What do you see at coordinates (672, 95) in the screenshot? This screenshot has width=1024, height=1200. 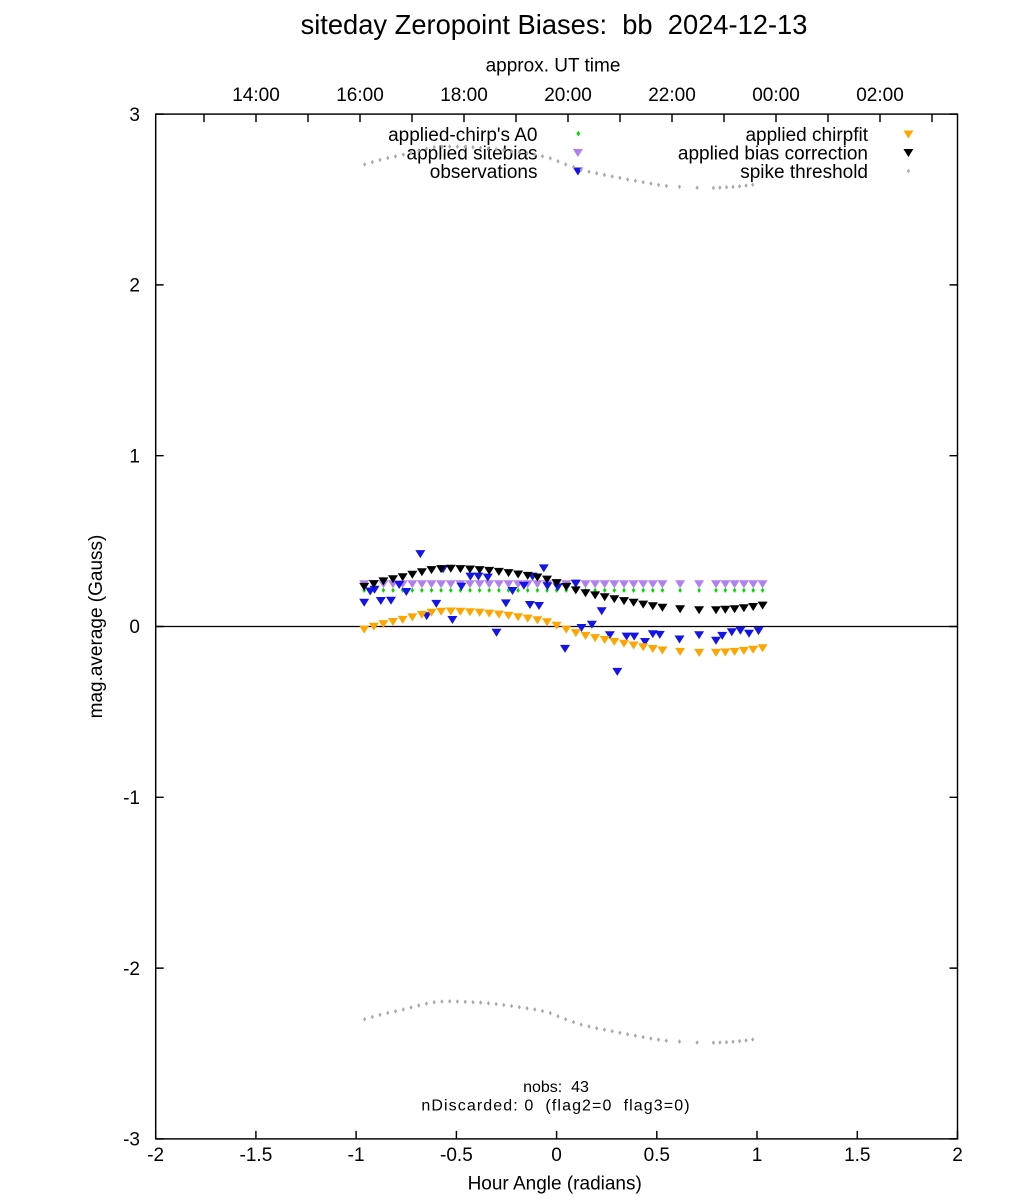 I see `svg-text: 22:00` at bounding box center [672, 95].